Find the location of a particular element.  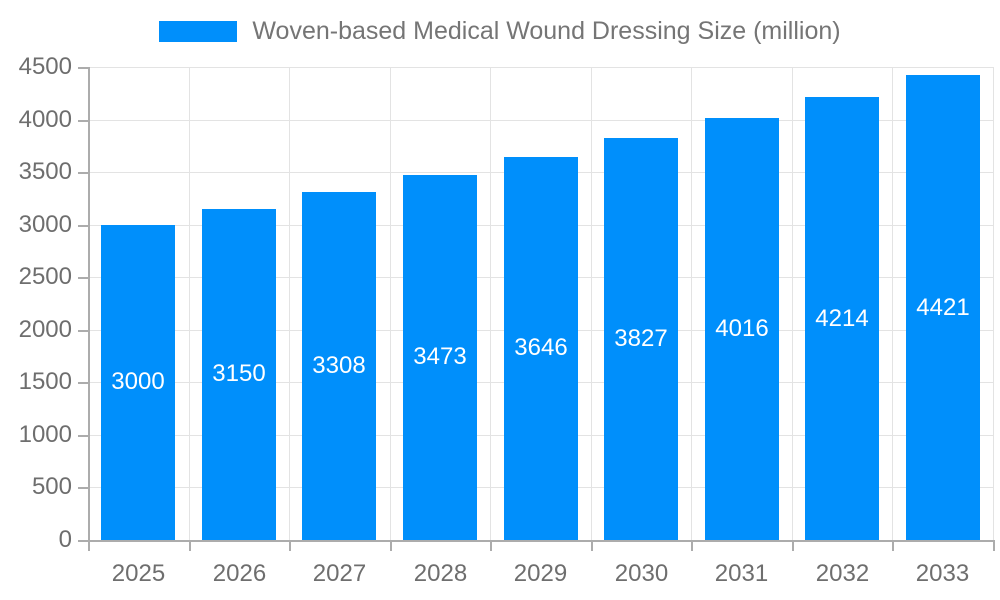

y-axis-label: 3000 is located at coordinates (45, 224).